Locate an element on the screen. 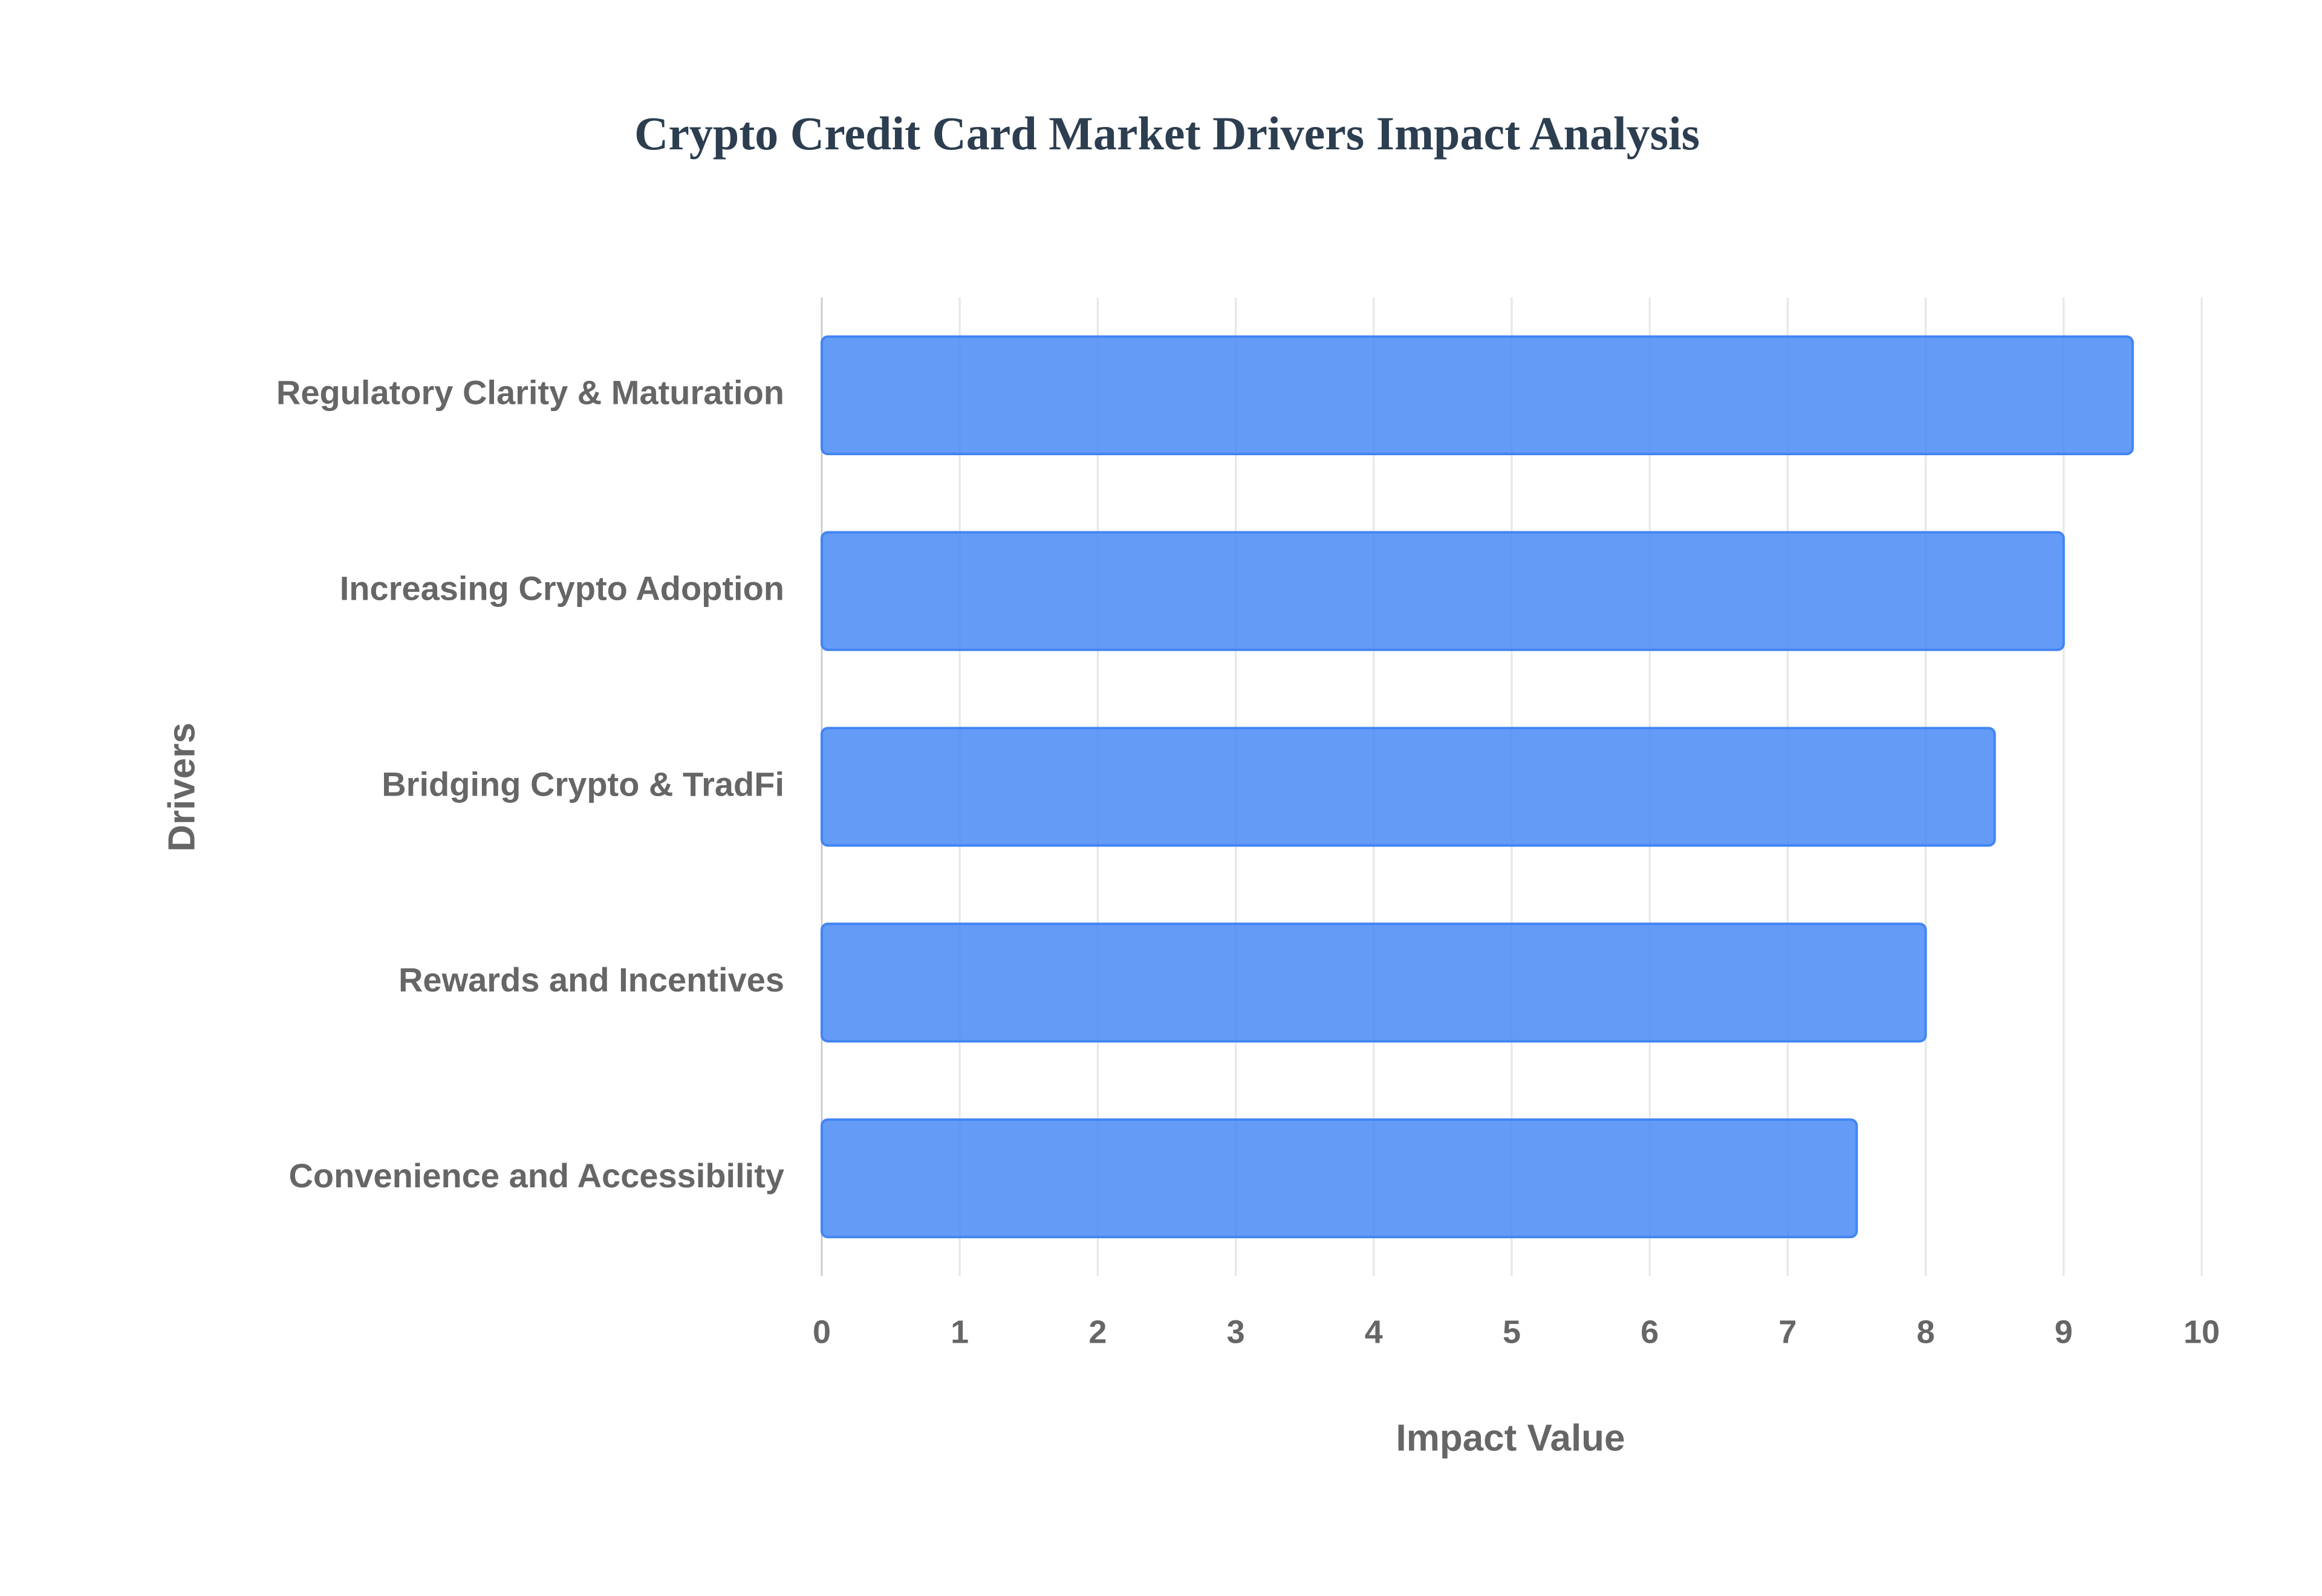 Image resolution: width=2322 pixels, height=1596 pixels. y-axis-title: Drivers is located at coordinates (182, 787).